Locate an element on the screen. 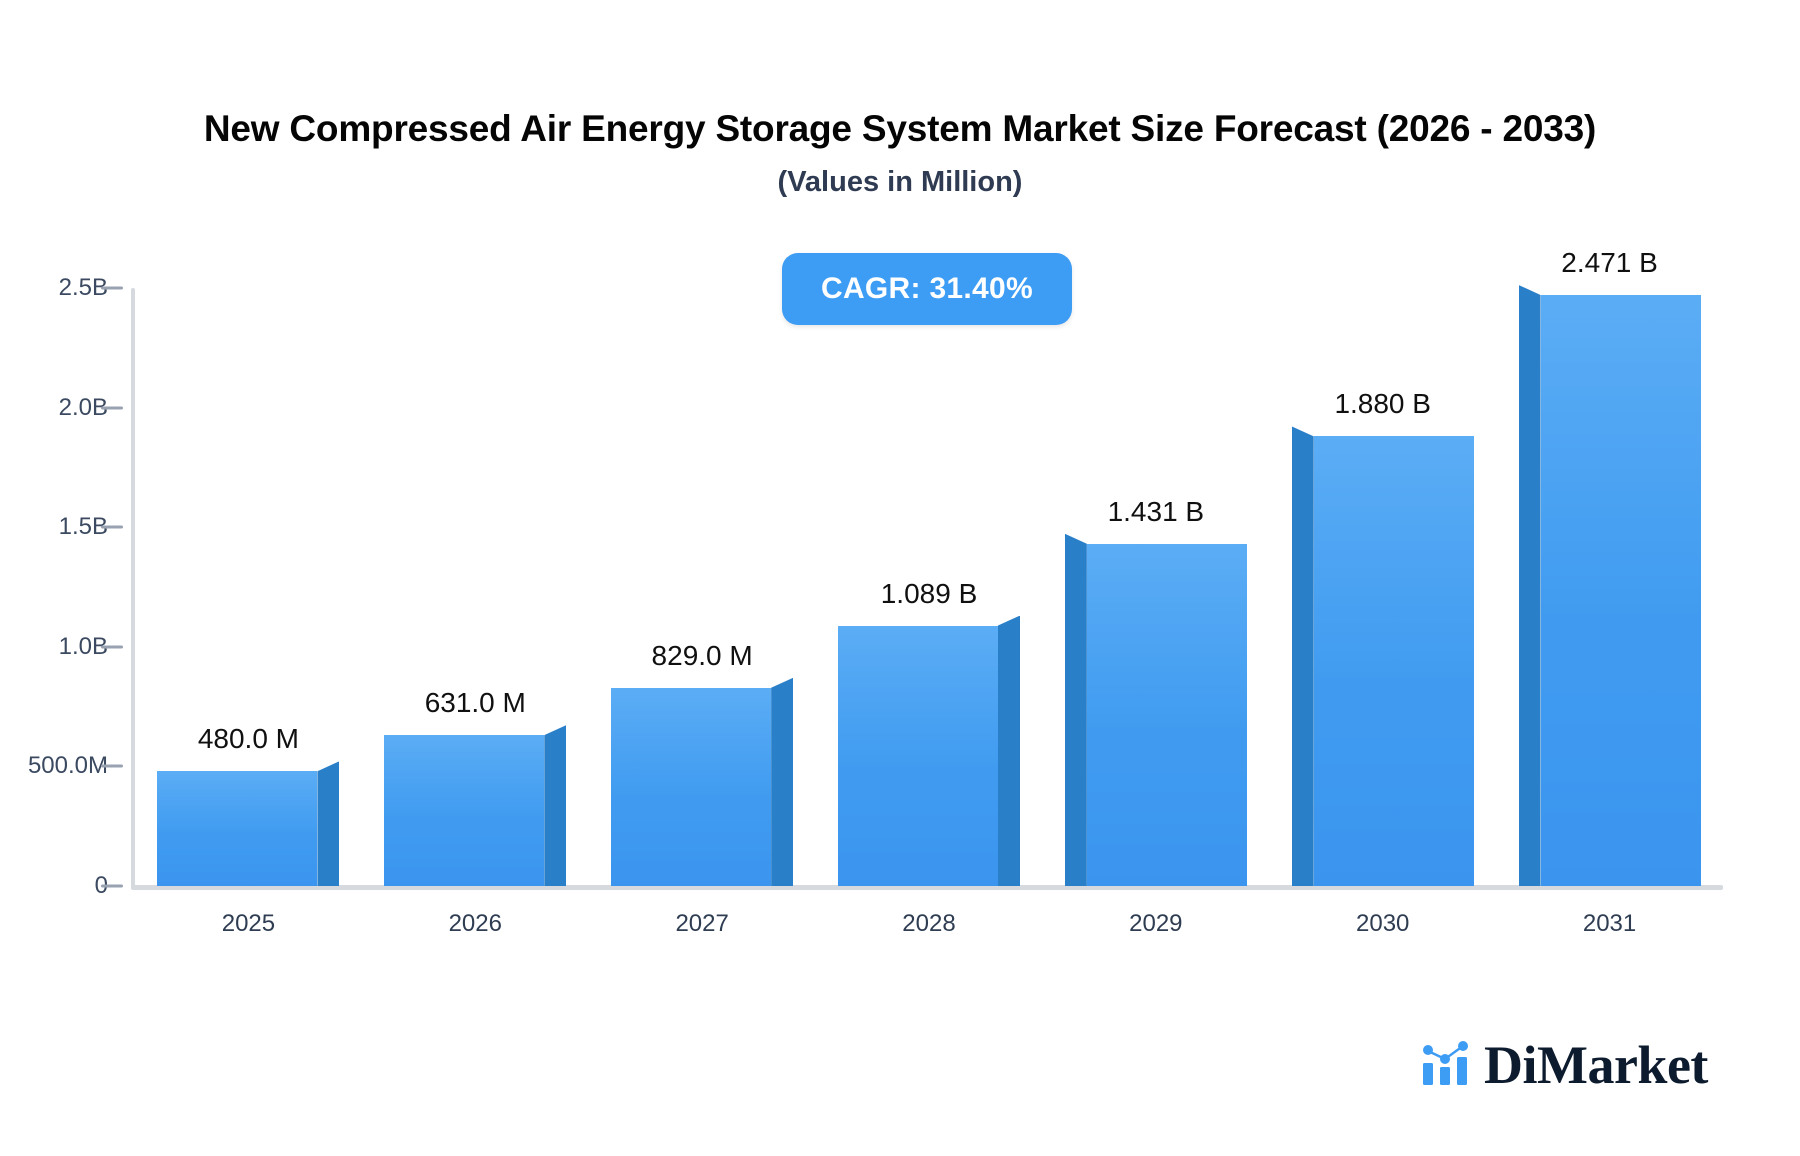 The width and height of the screenshot is (1800, 1156). y-axis-tick-label: 500.0M is located at coordinates (67, 766).